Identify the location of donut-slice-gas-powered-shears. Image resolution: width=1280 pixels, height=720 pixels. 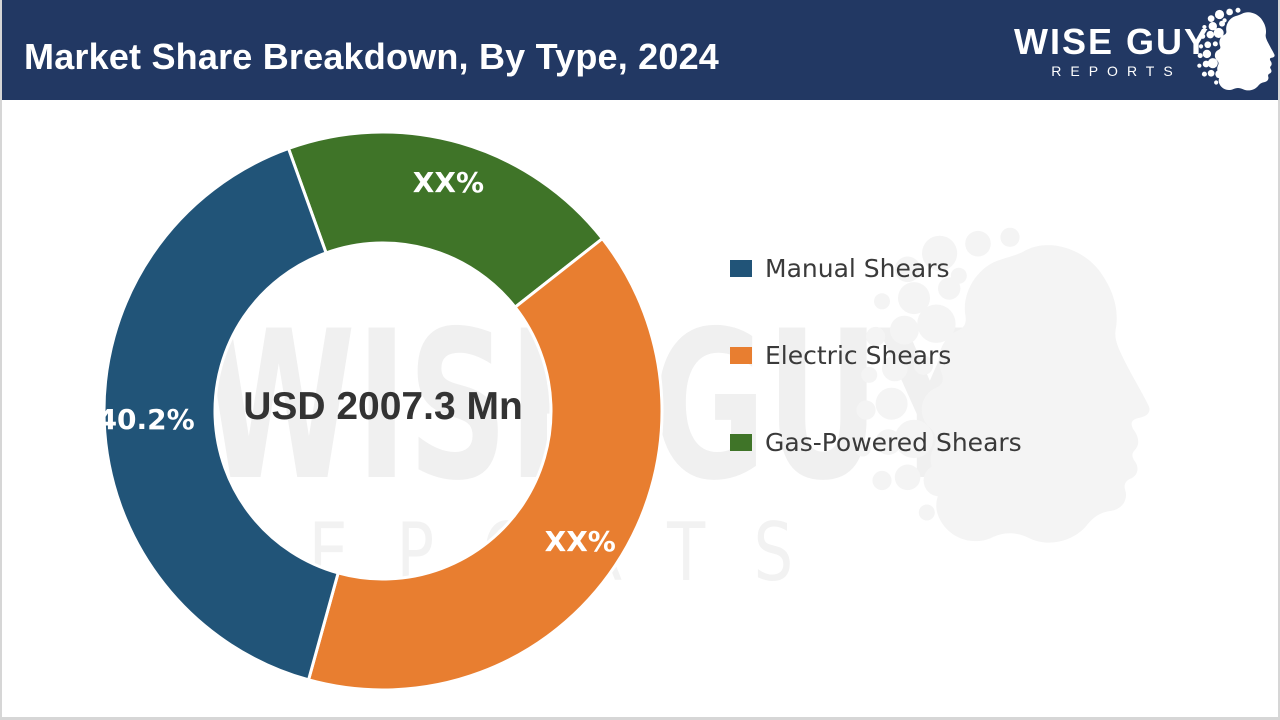
(445, 219).